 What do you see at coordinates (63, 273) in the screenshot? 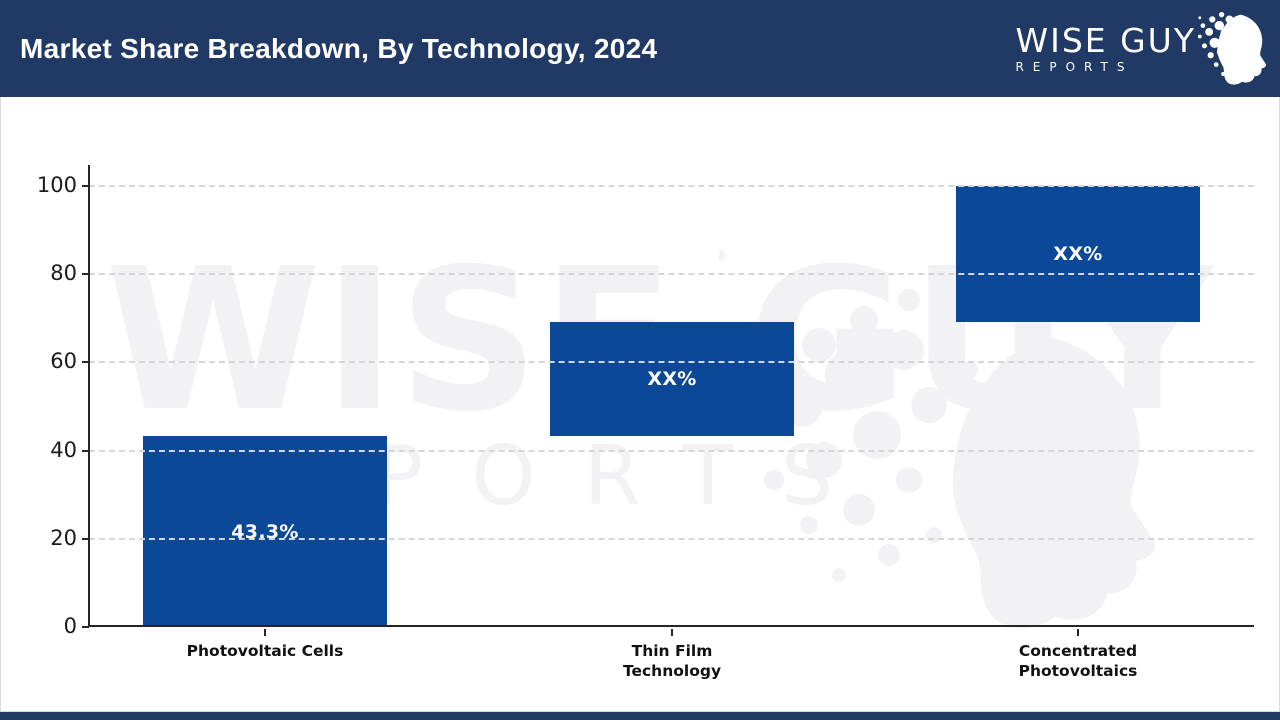
I see `y-tick-label: 80` at bounding box center [63, 273].